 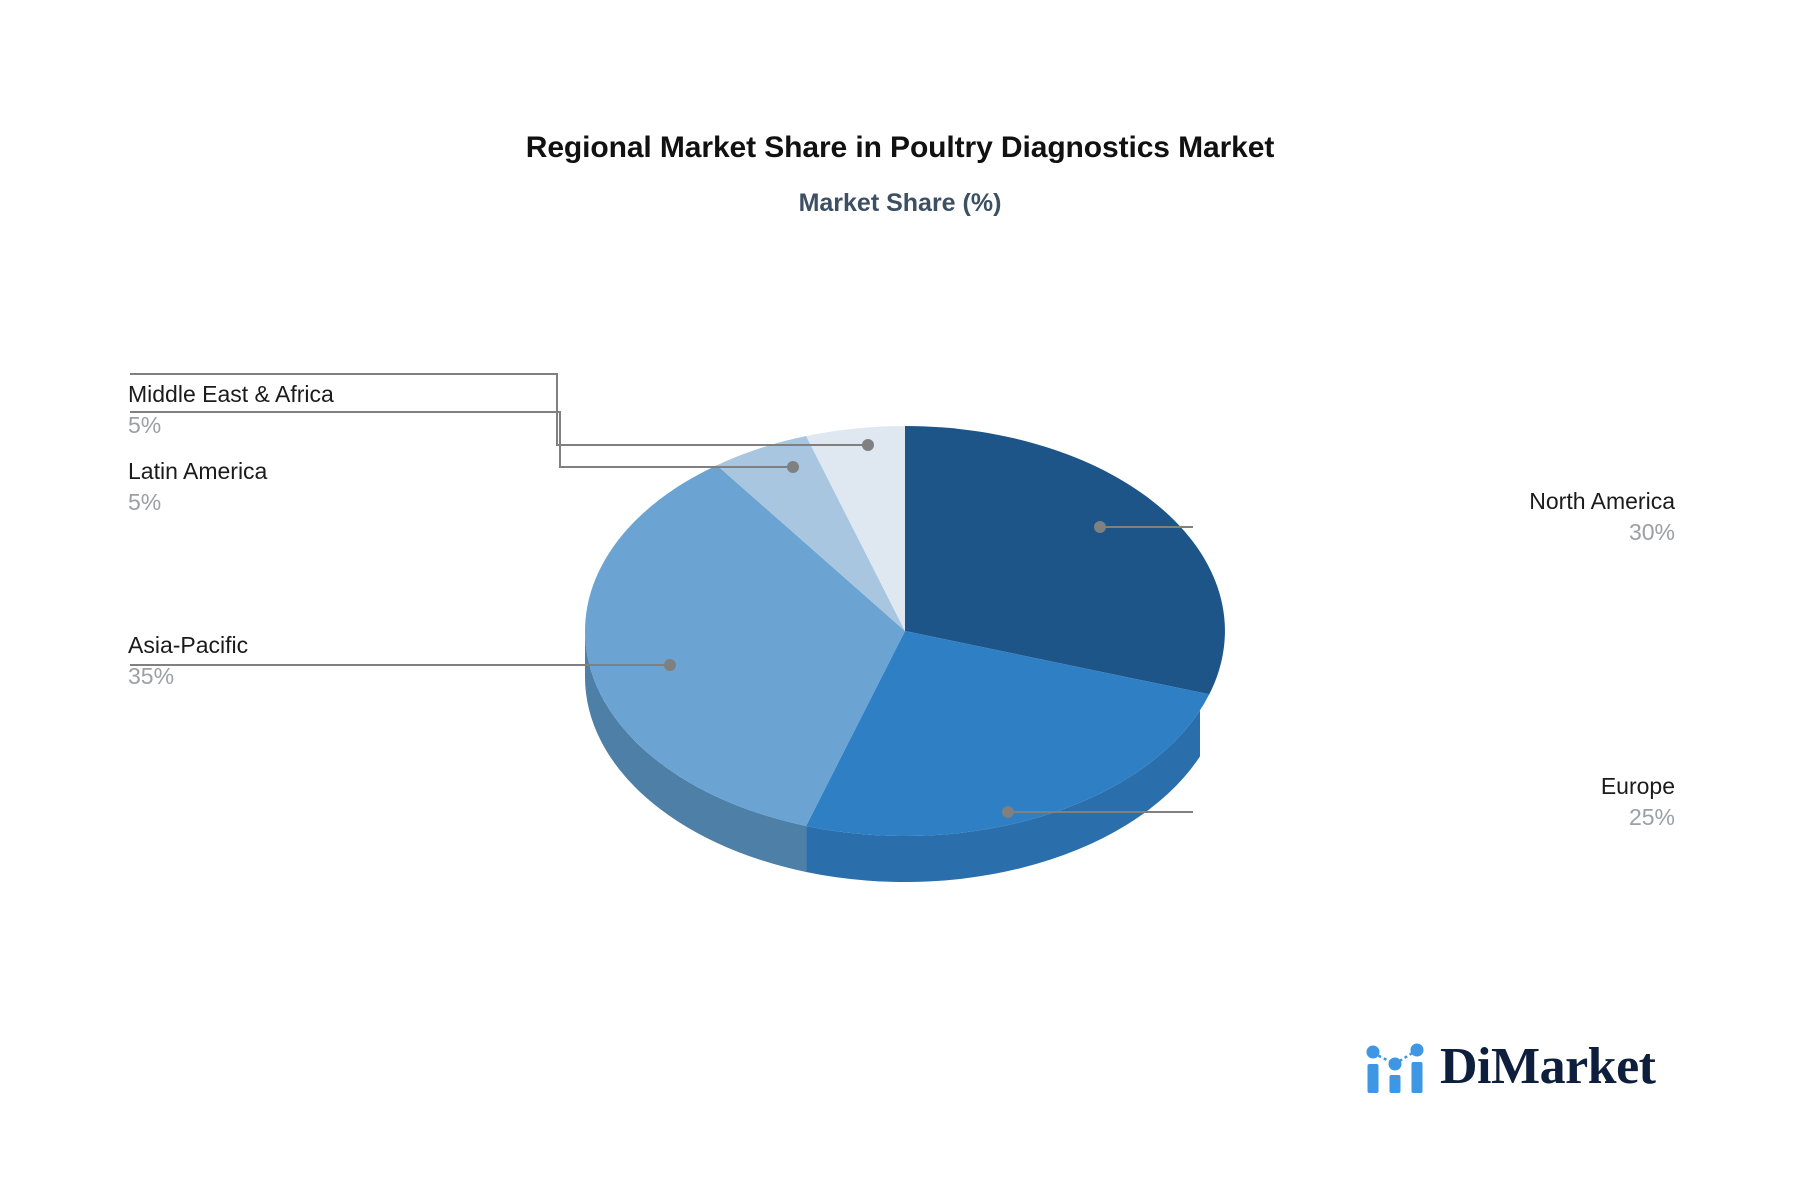 I want to click on pie-slice-asia-pacific, so click(x=745, y=645).